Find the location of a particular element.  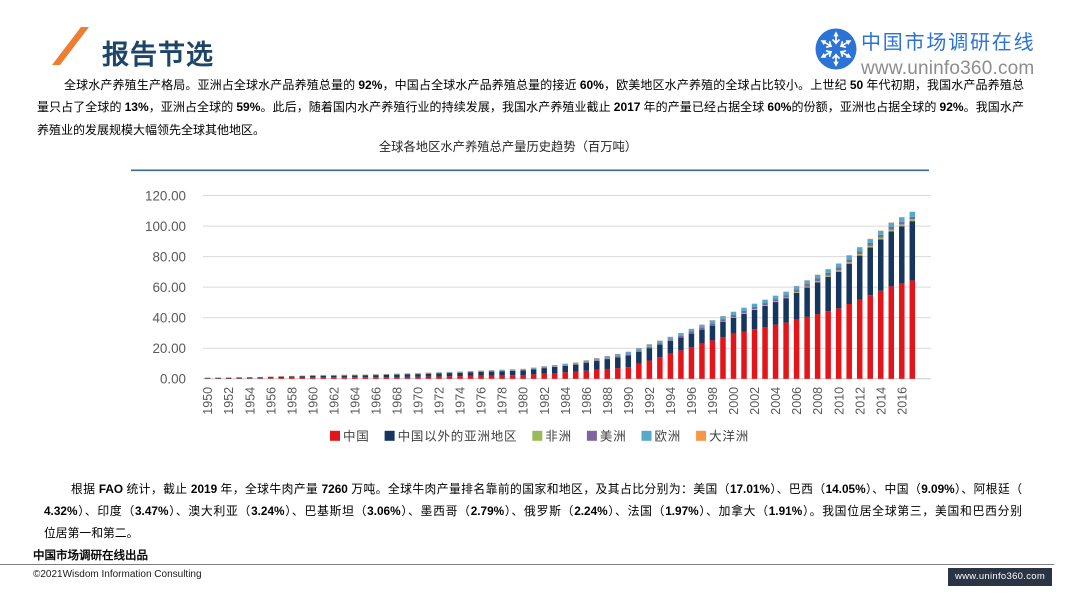

svg-text: 1966 is located at coordinates (377, 401).